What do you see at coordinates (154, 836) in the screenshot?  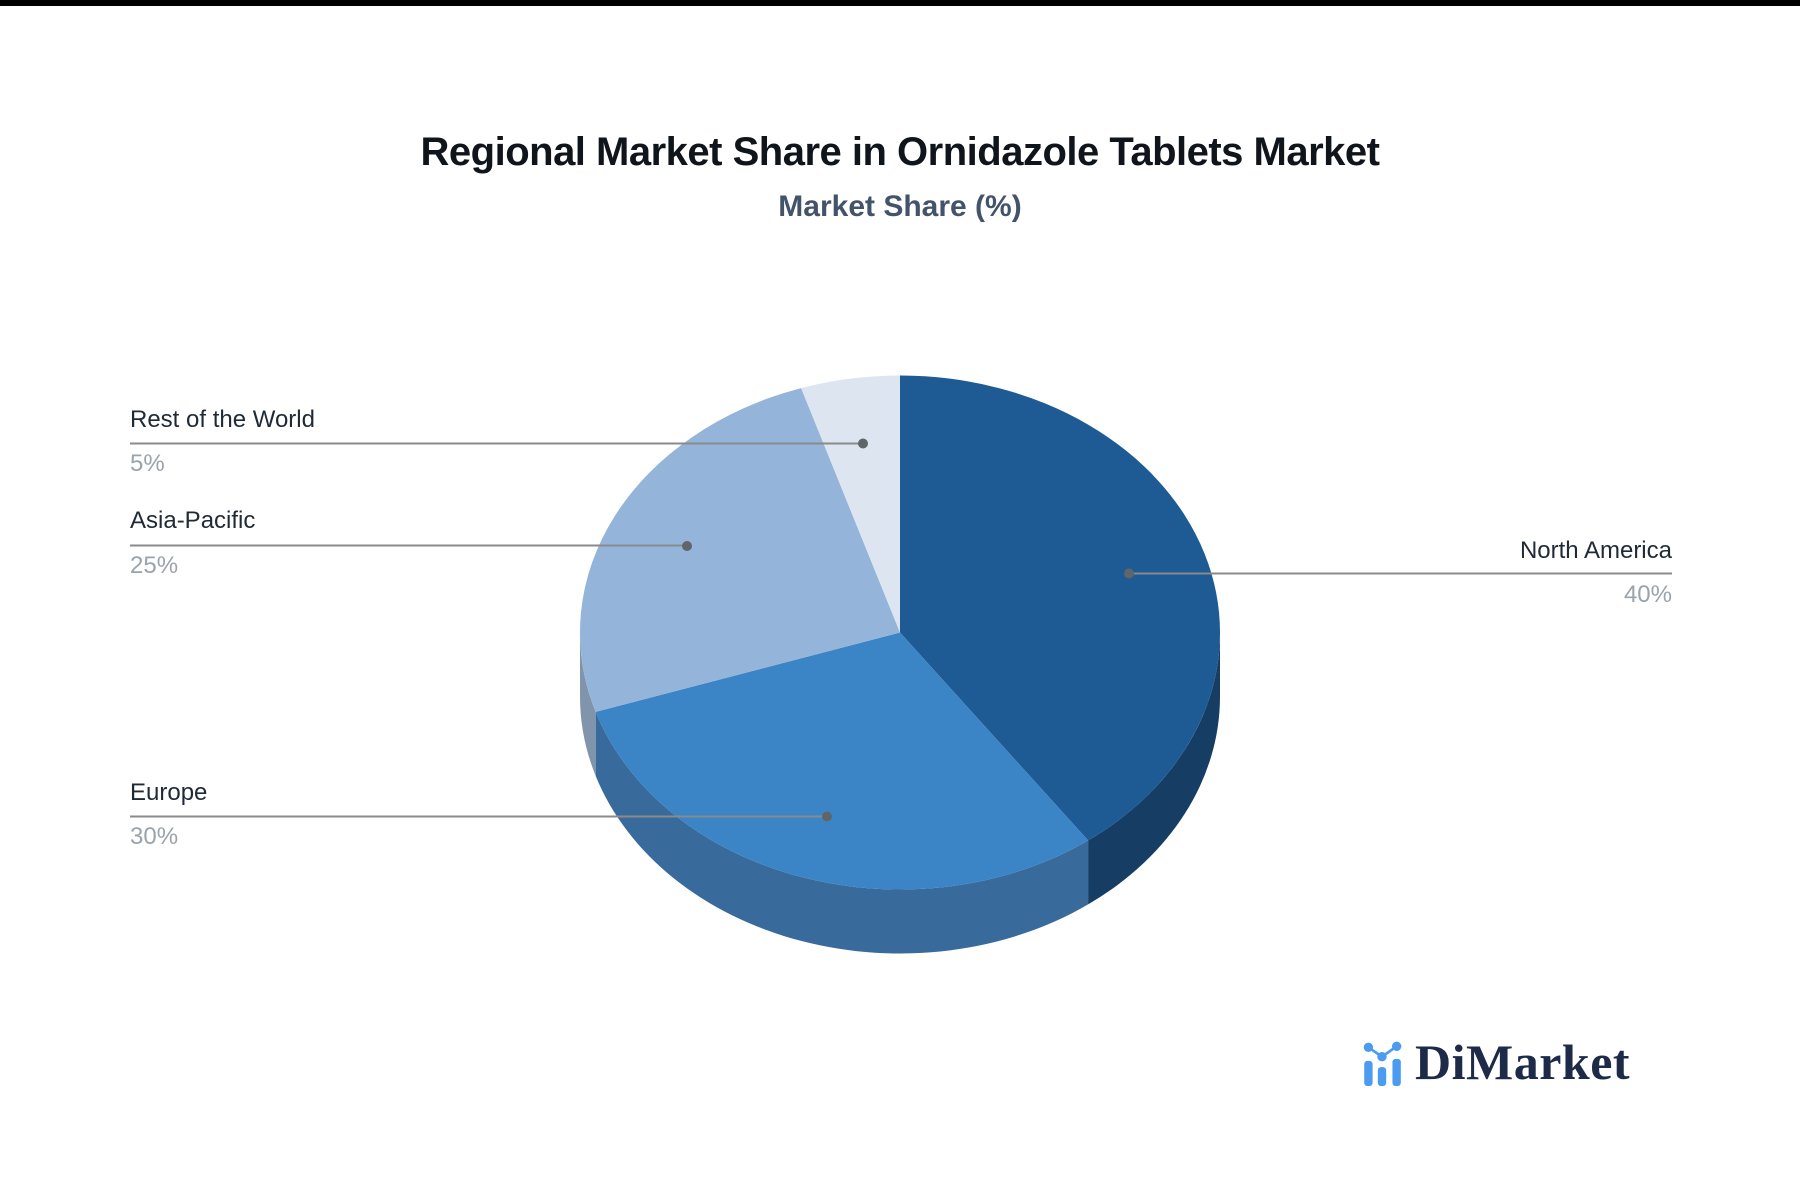 I see `callout-europe-pct: 30%` at bounding box center [154, 836].